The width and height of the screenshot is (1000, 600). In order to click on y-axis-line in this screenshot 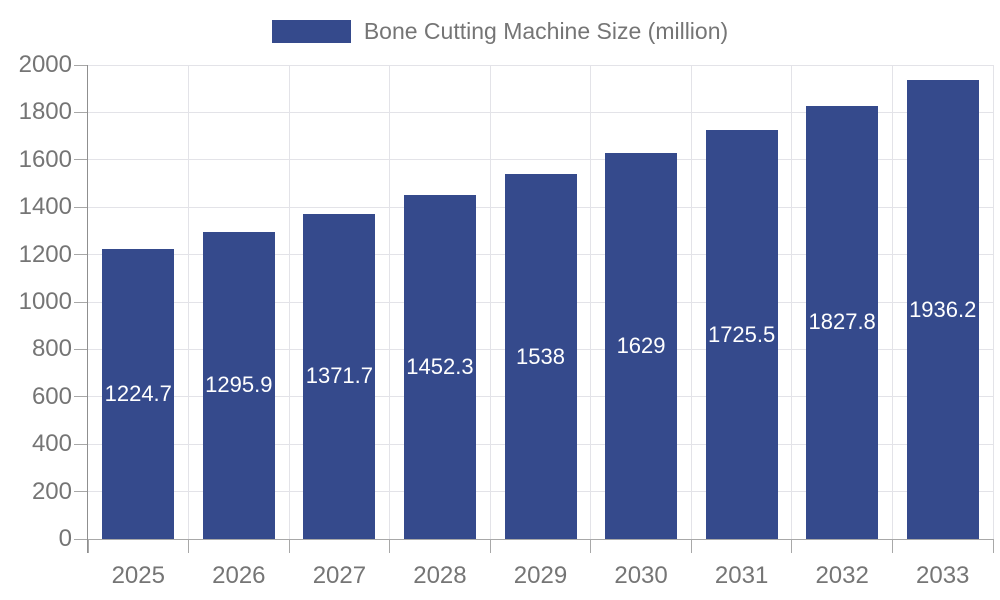, I will do `click(87, 309)`.